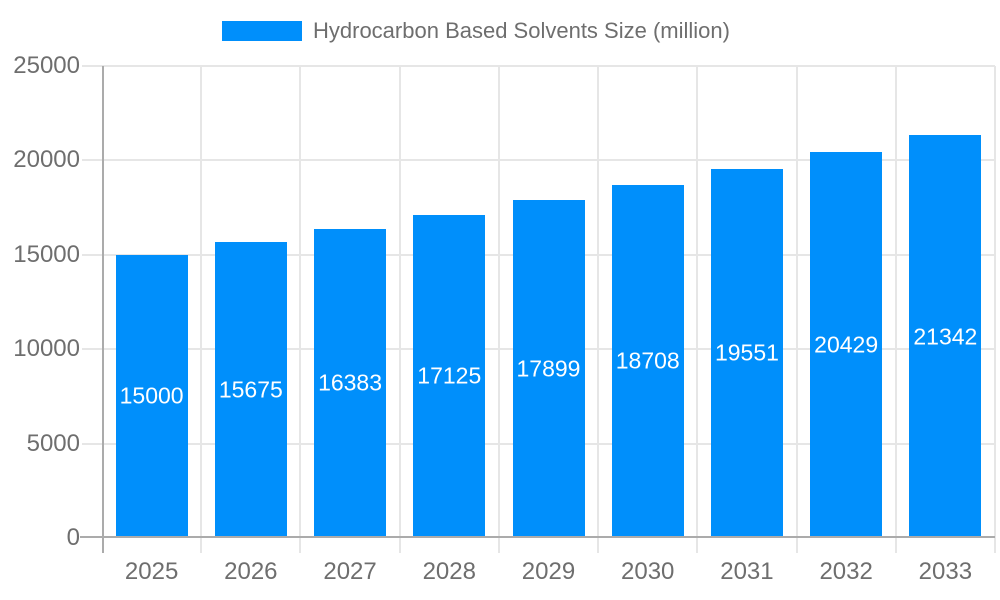  I want to click on bar-value-label: 18708, so click(647, 360).